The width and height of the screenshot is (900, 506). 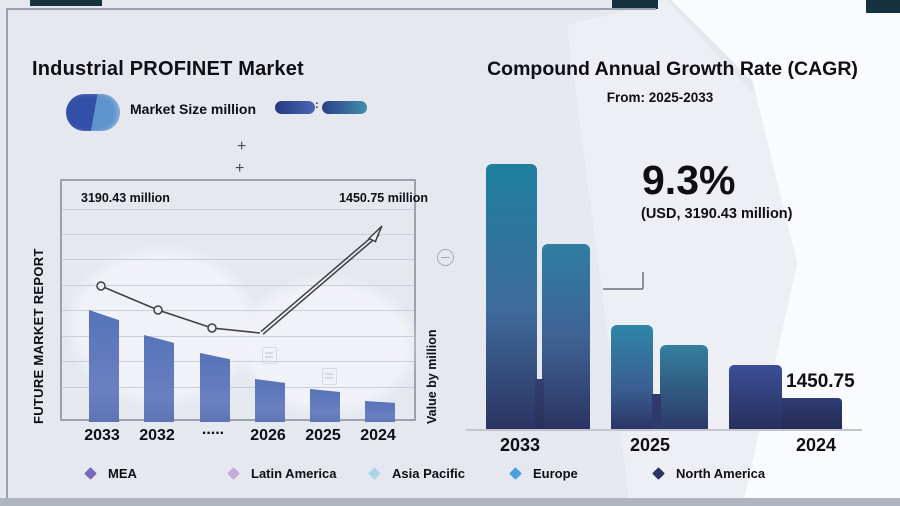 I want to click on bar-2032, so click(x=159, y=378).